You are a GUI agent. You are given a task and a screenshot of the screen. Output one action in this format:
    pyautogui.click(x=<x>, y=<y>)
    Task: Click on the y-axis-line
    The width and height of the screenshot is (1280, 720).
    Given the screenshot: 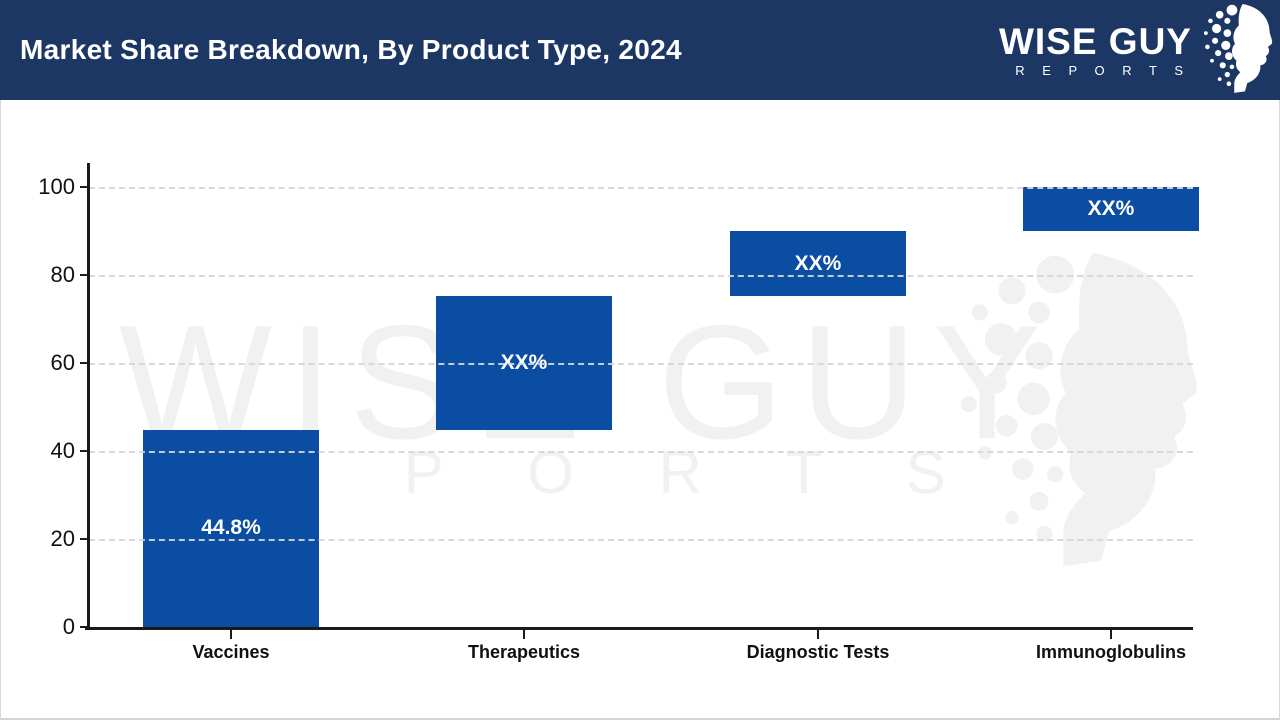 What is the action you would take?
    pyautogui.click(x=88, y=396)
    